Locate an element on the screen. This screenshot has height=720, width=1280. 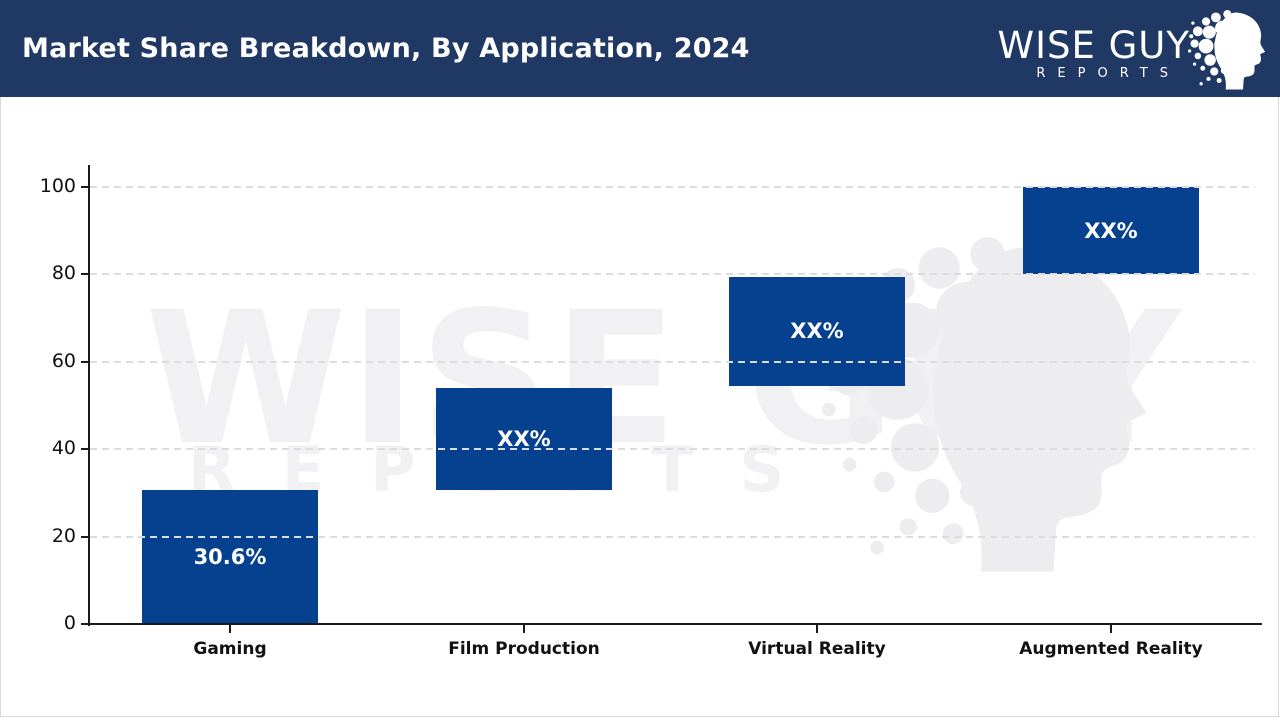
brand-logo-text: WISE GUY is located at coordinates (1093, 45).